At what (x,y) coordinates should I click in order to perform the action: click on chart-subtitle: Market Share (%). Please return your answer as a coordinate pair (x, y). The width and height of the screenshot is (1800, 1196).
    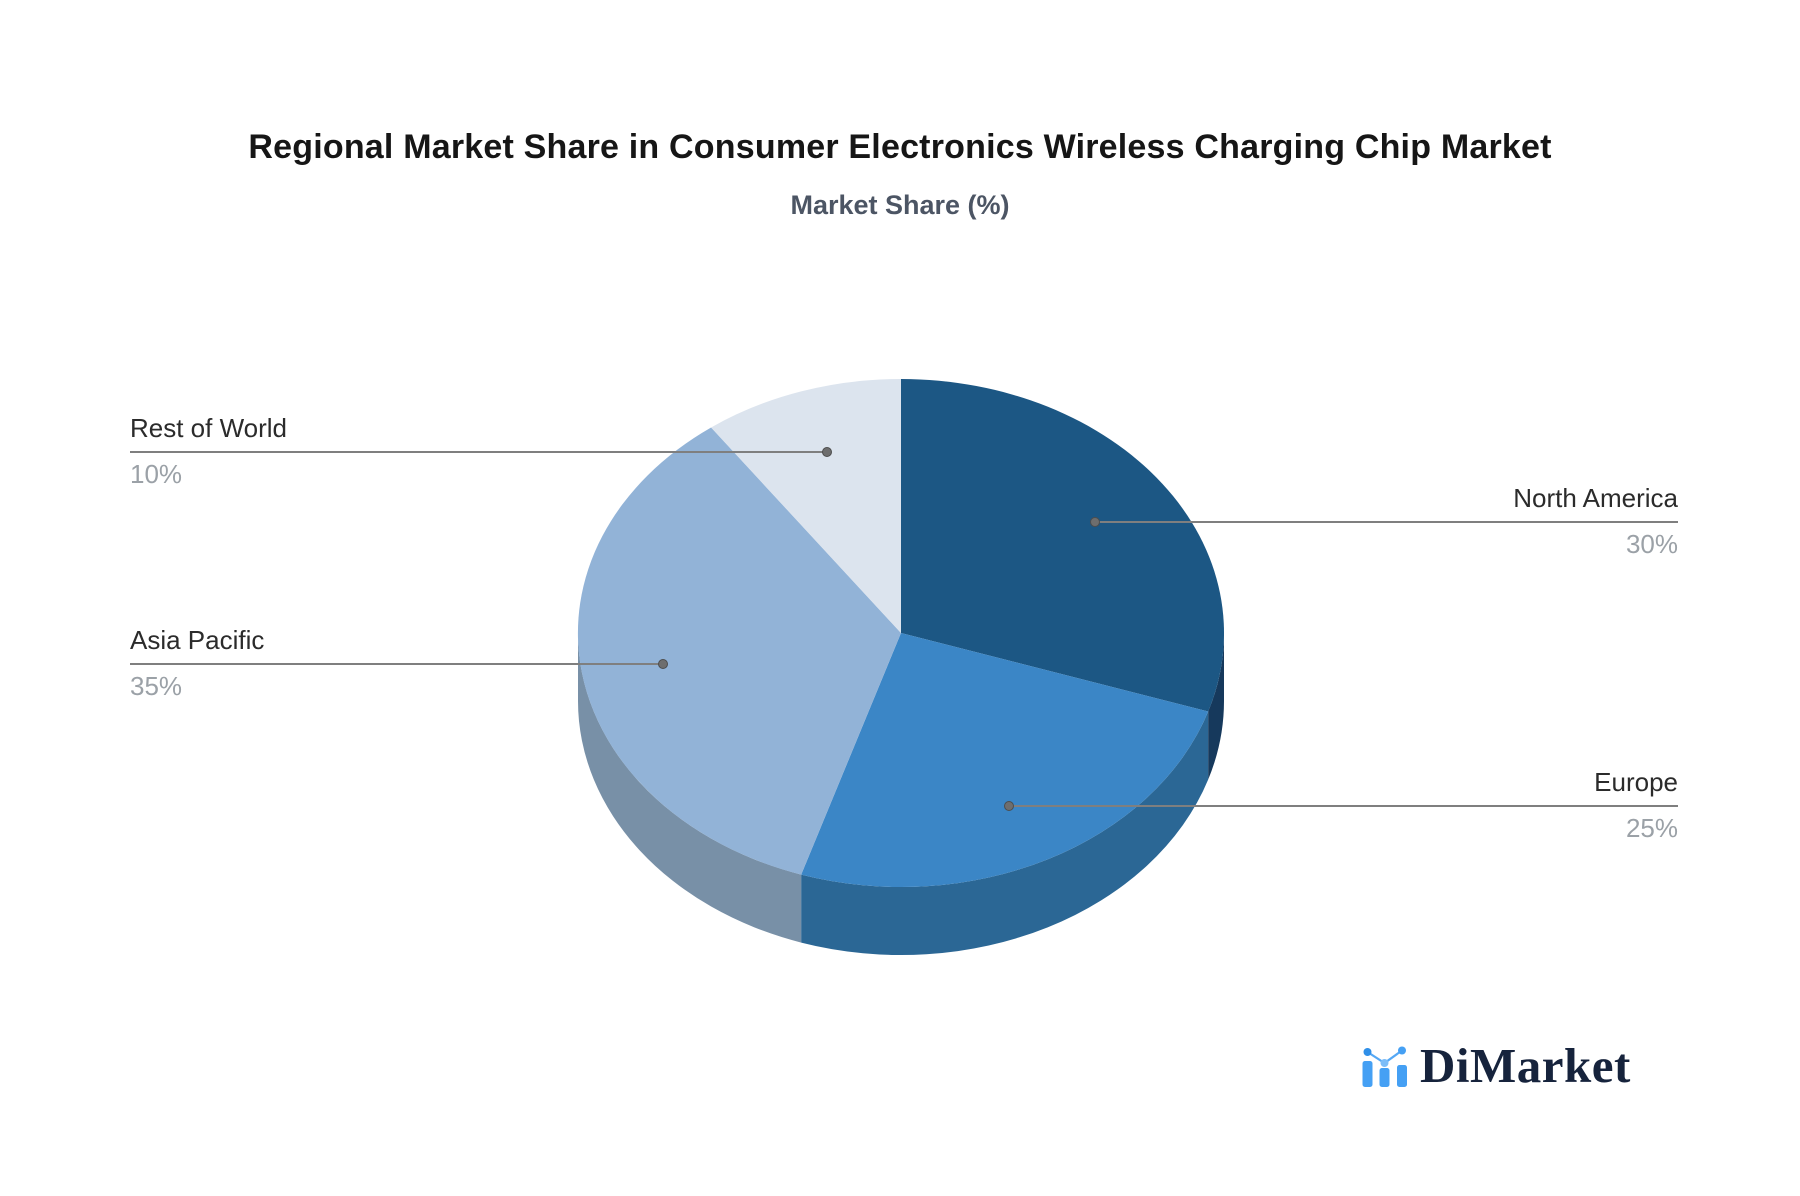
    Looking at the image, I should click on (900, 205).